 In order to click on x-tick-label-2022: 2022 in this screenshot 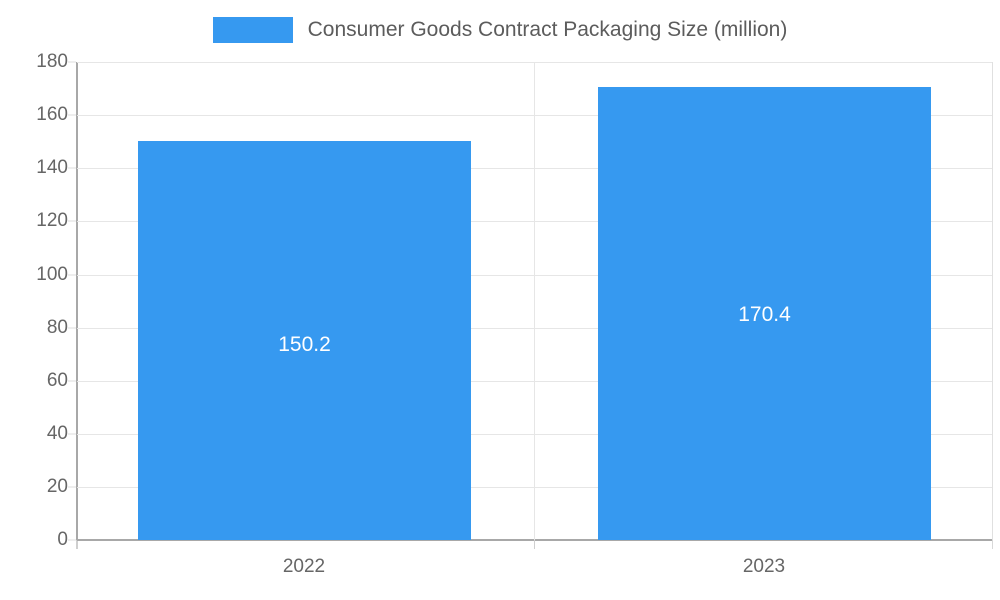, I will do `click(304, 566)`.